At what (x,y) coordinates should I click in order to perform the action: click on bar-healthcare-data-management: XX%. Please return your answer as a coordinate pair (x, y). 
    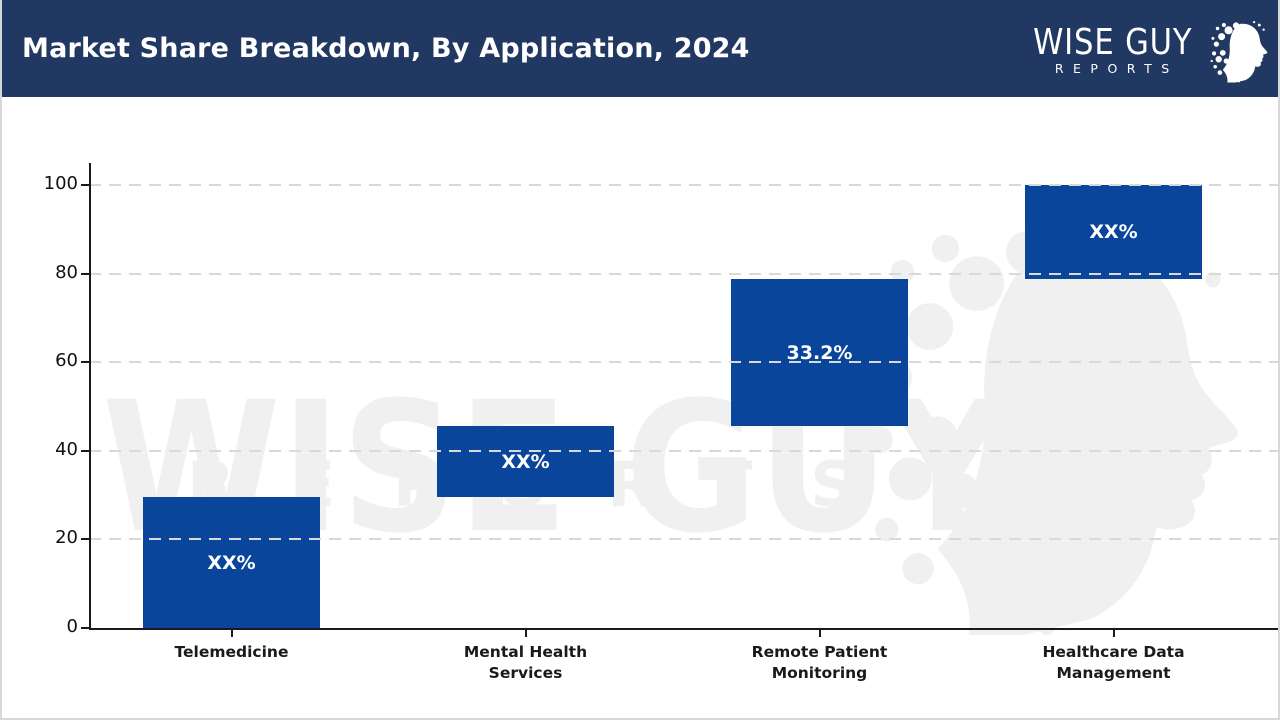
    Looking at the image, I should click on (1113, 232).